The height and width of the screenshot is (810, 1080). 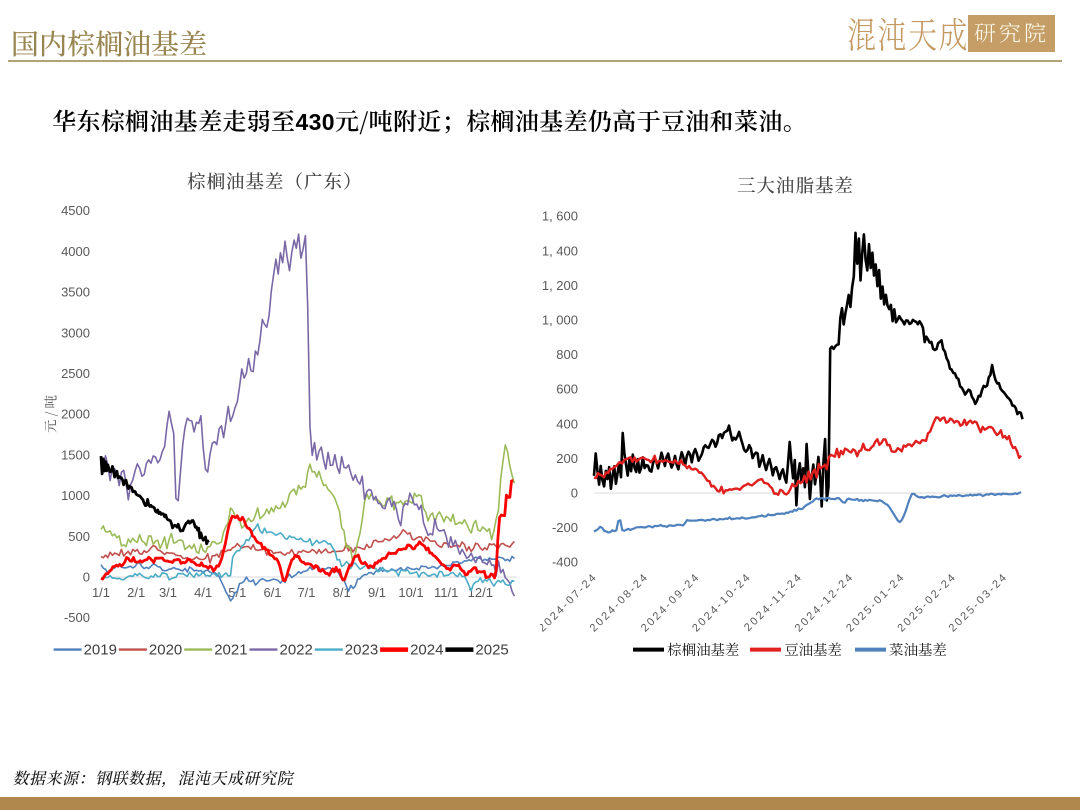 What do you see at coordinates (136, 592) in the screenshot?
I see `svg-text: 2/1` at bounding box center [136, 592].